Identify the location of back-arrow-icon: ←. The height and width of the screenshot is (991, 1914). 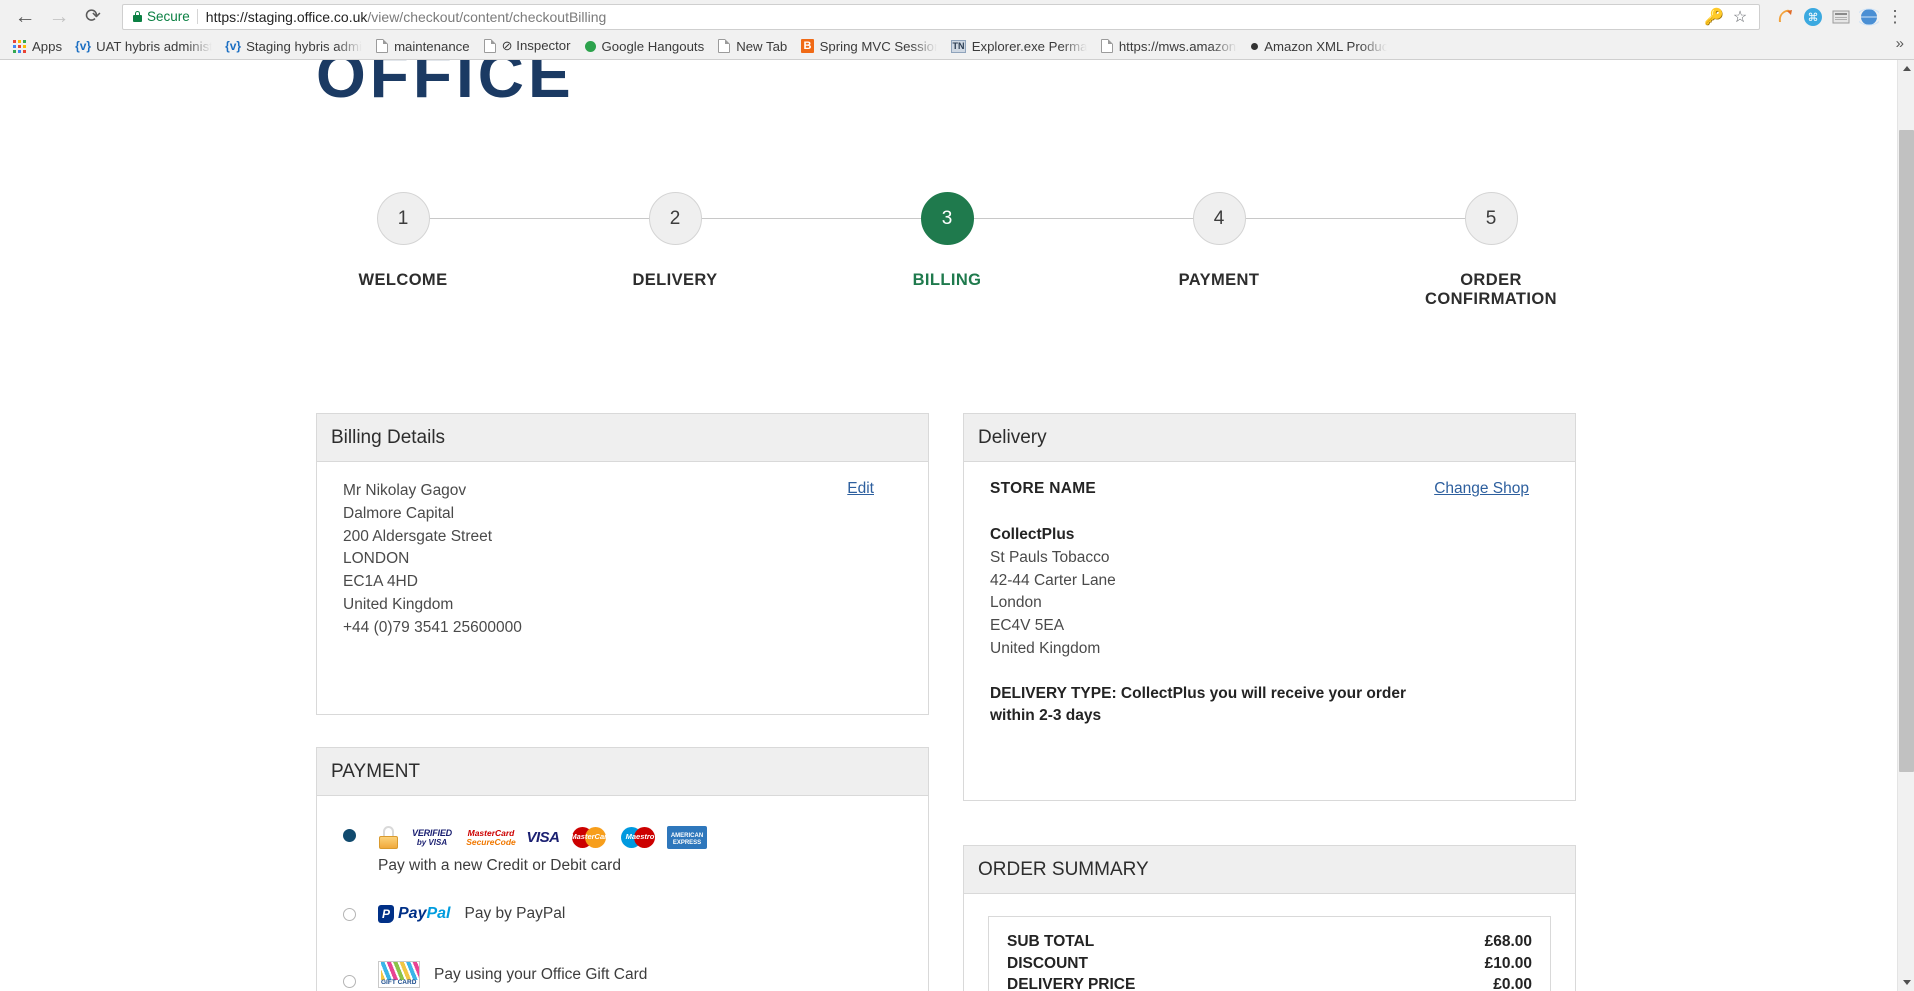
(25, 16).